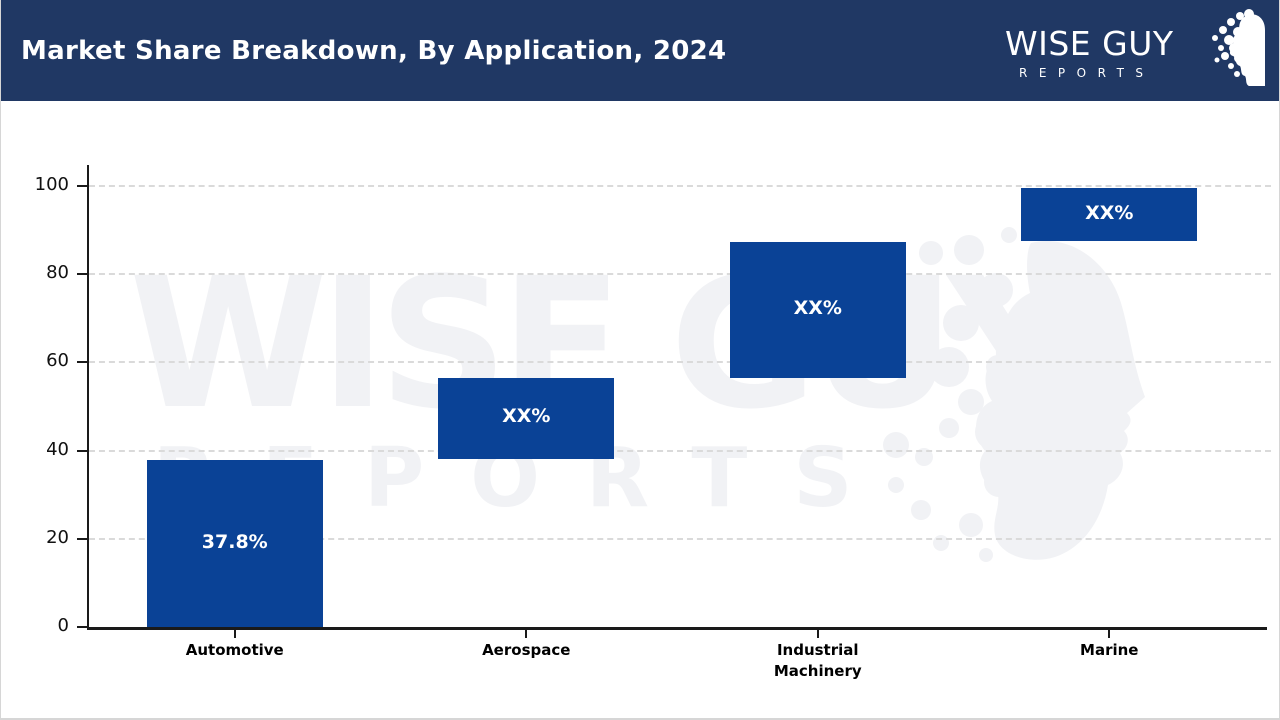  I want to click on y-axis-tick-label-80: 80, so click(57, 273).